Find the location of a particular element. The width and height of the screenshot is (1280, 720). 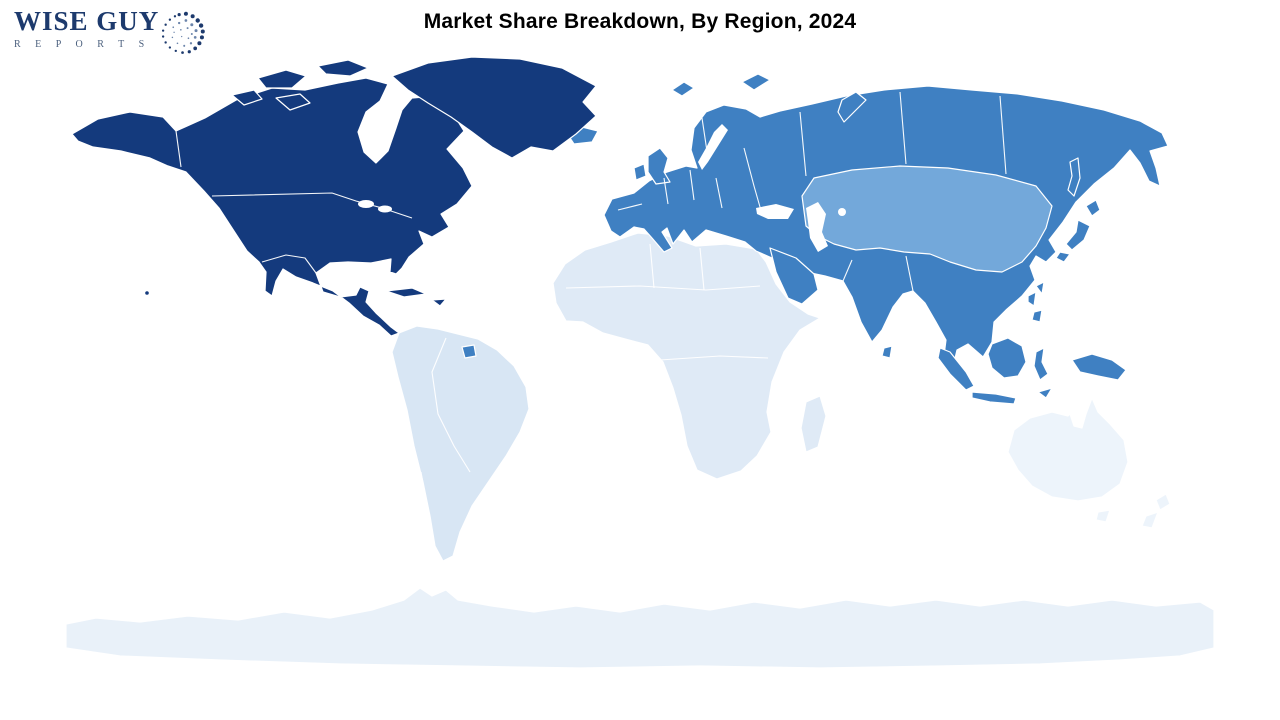

south-america is located at coordinates (460, 443).